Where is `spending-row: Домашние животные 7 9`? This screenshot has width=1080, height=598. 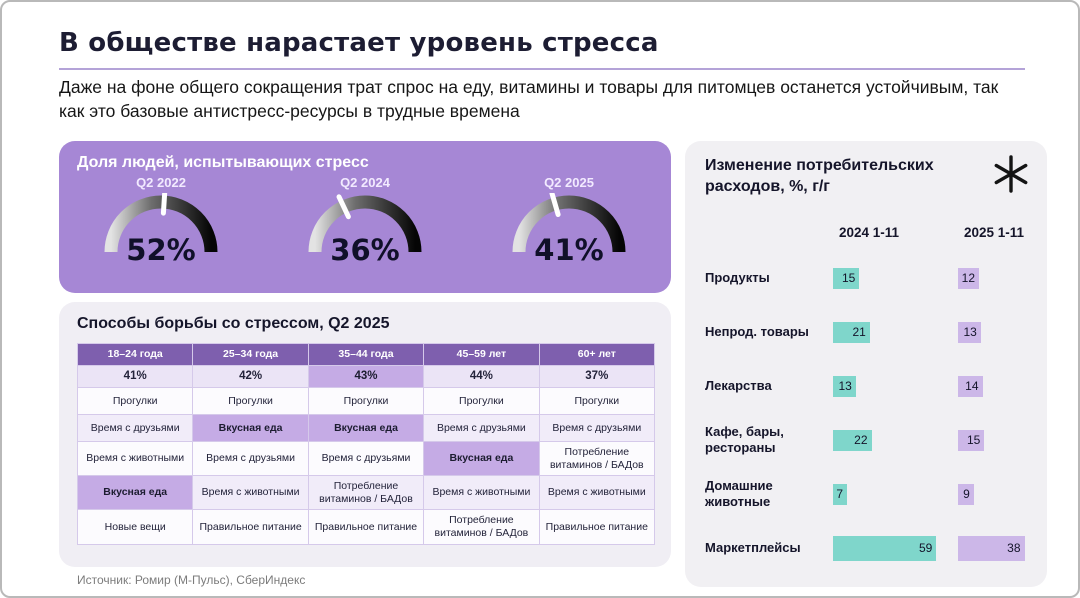
spending-row: Домашние животные 7 9 is located at coordinates (869, 494).